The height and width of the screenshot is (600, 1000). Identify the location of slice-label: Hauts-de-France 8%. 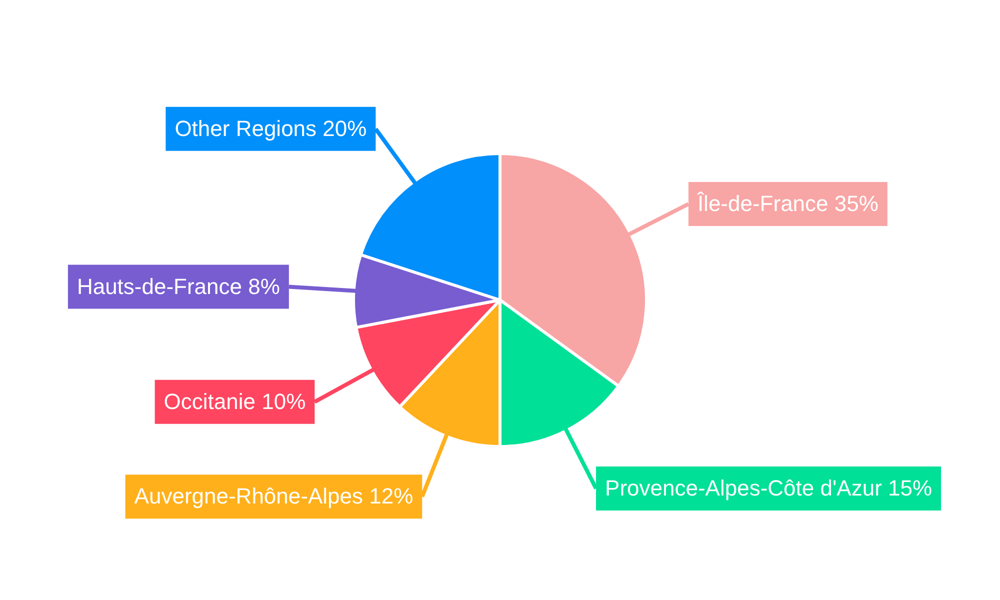
(178, 286).